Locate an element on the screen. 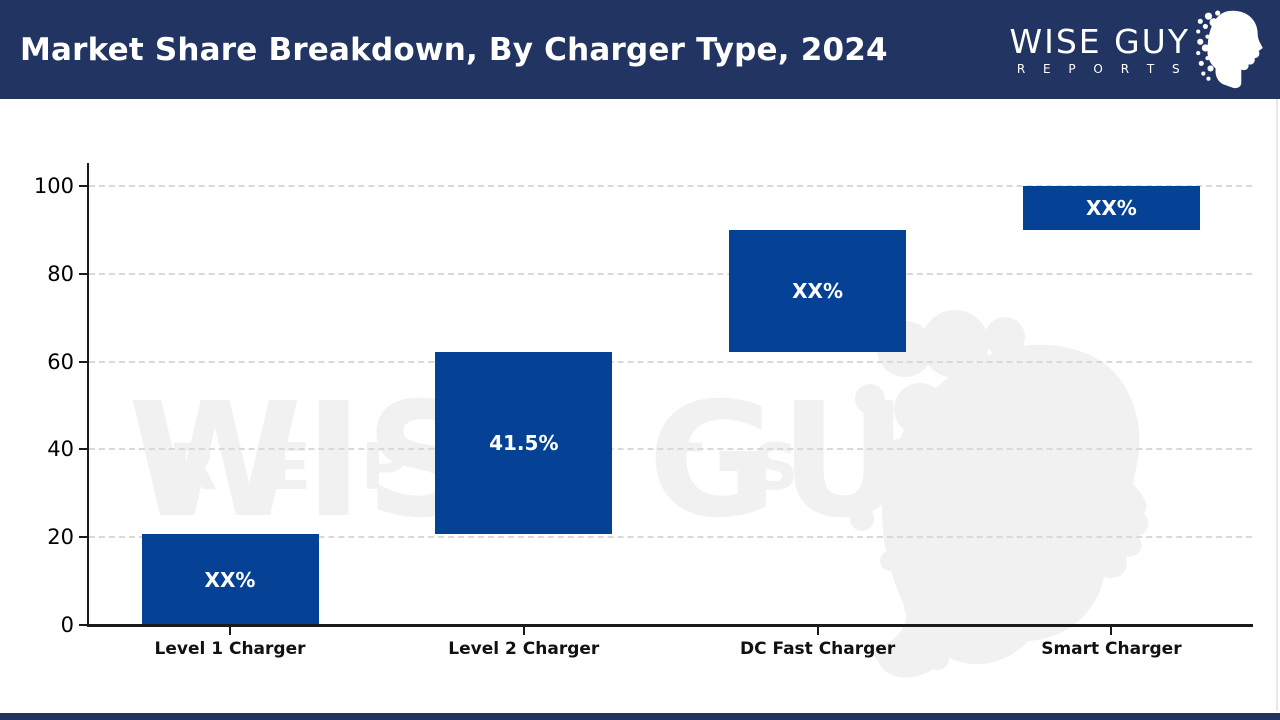 The width and height of the screenshot is (1280, 720). logo-wordmark: WISE GUY is located at coordinates (1099, 41).